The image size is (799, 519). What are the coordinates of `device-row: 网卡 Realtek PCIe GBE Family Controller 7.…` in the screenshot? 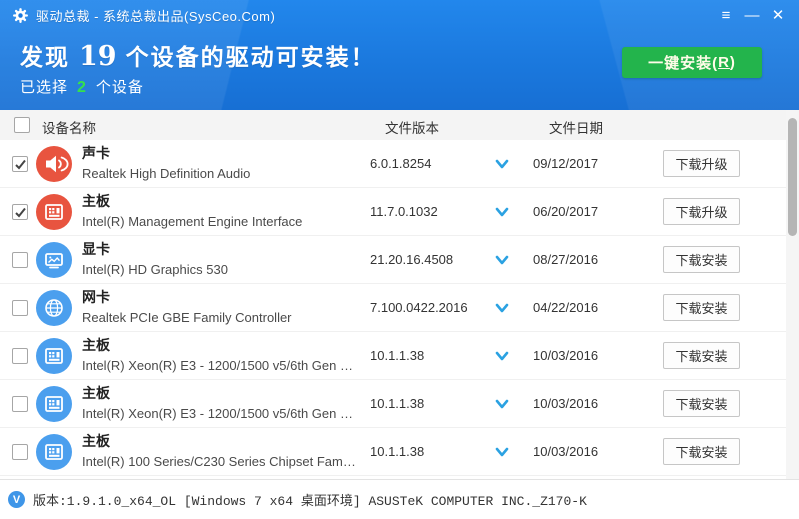 It's located at (393, 308).